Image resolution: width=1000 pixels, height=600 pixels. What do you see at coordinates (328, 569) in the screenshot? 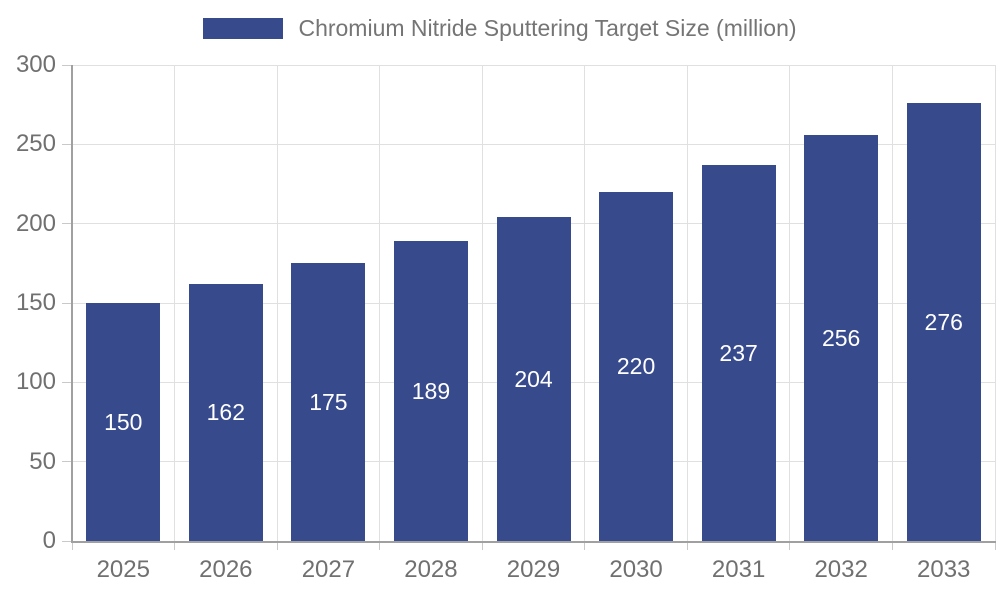
I see `x-axis-tick-label: 2027` at bounding box center [328, 569].